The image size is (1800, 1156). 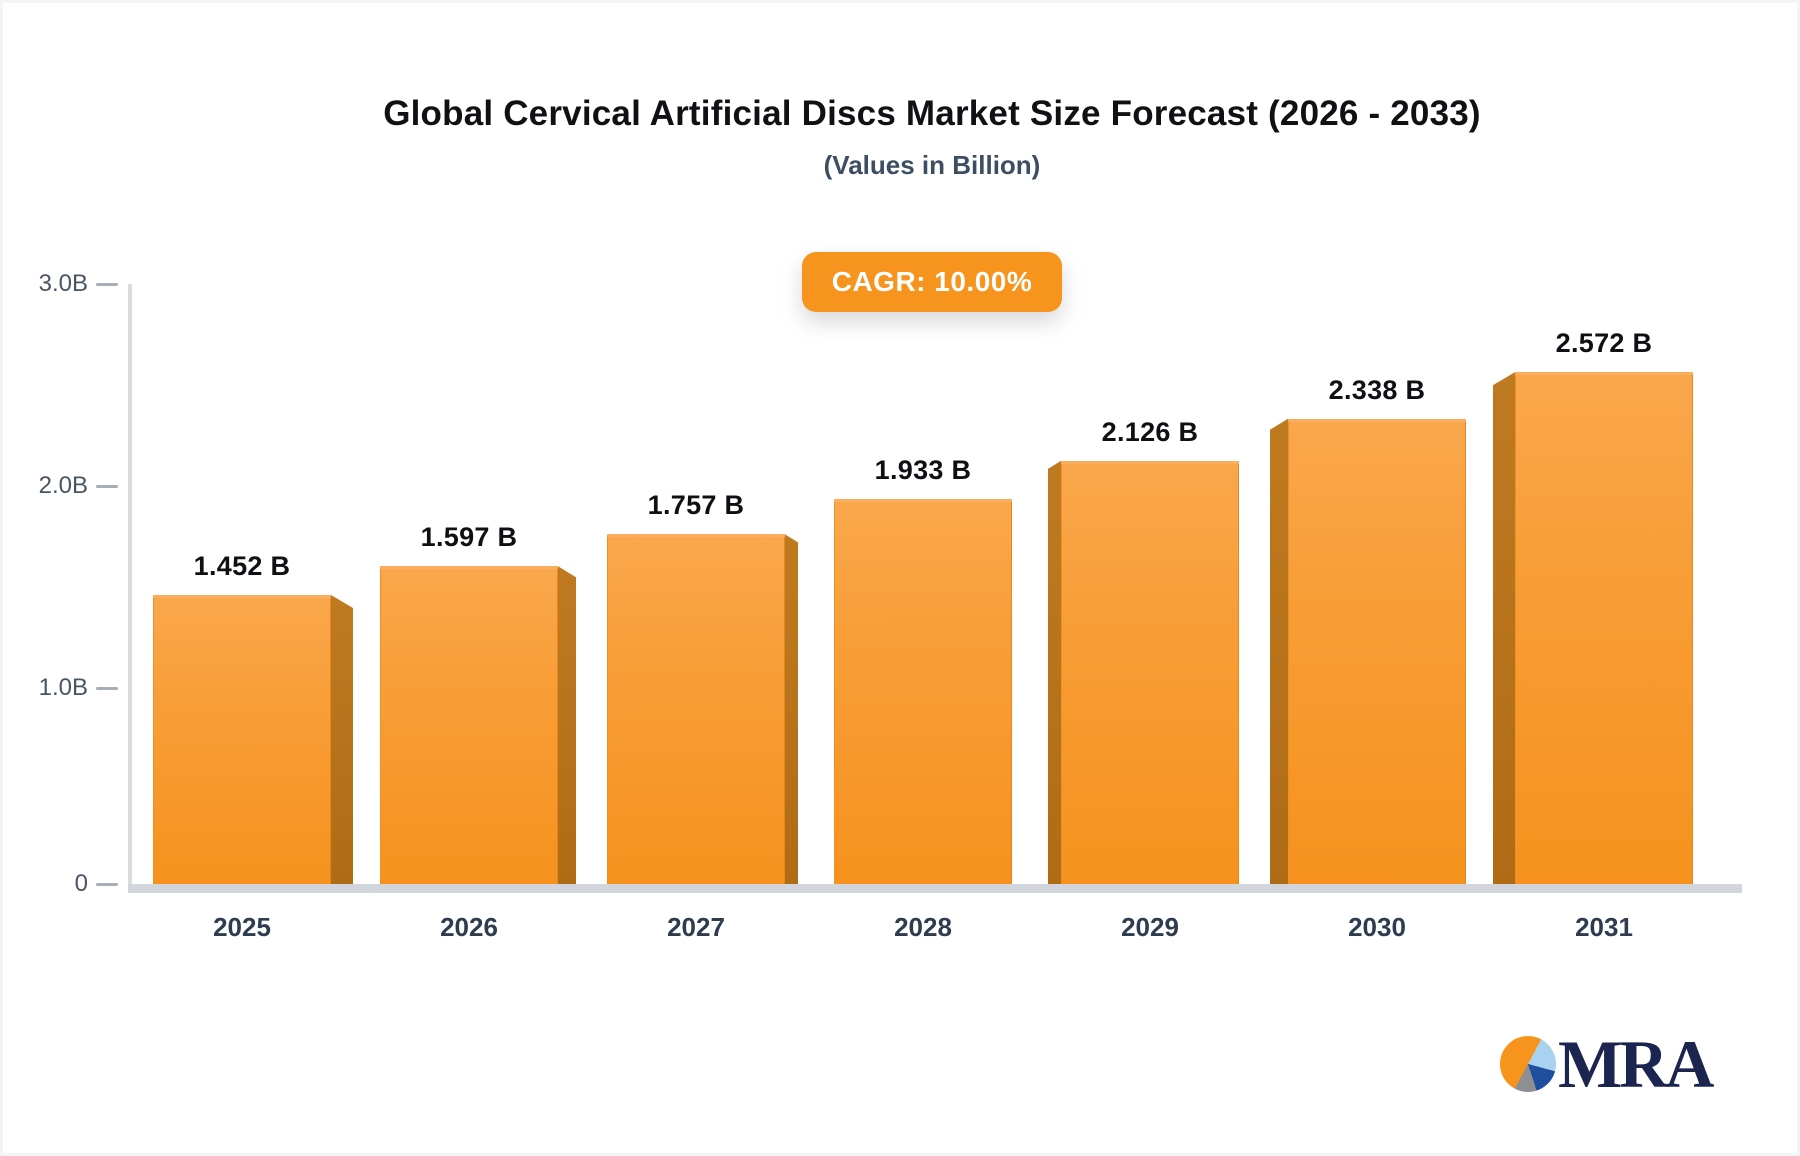 What do you see at coordinates (923, 691) in the screenshot?
I see `bar-2028` at bounding box center [923, 691].